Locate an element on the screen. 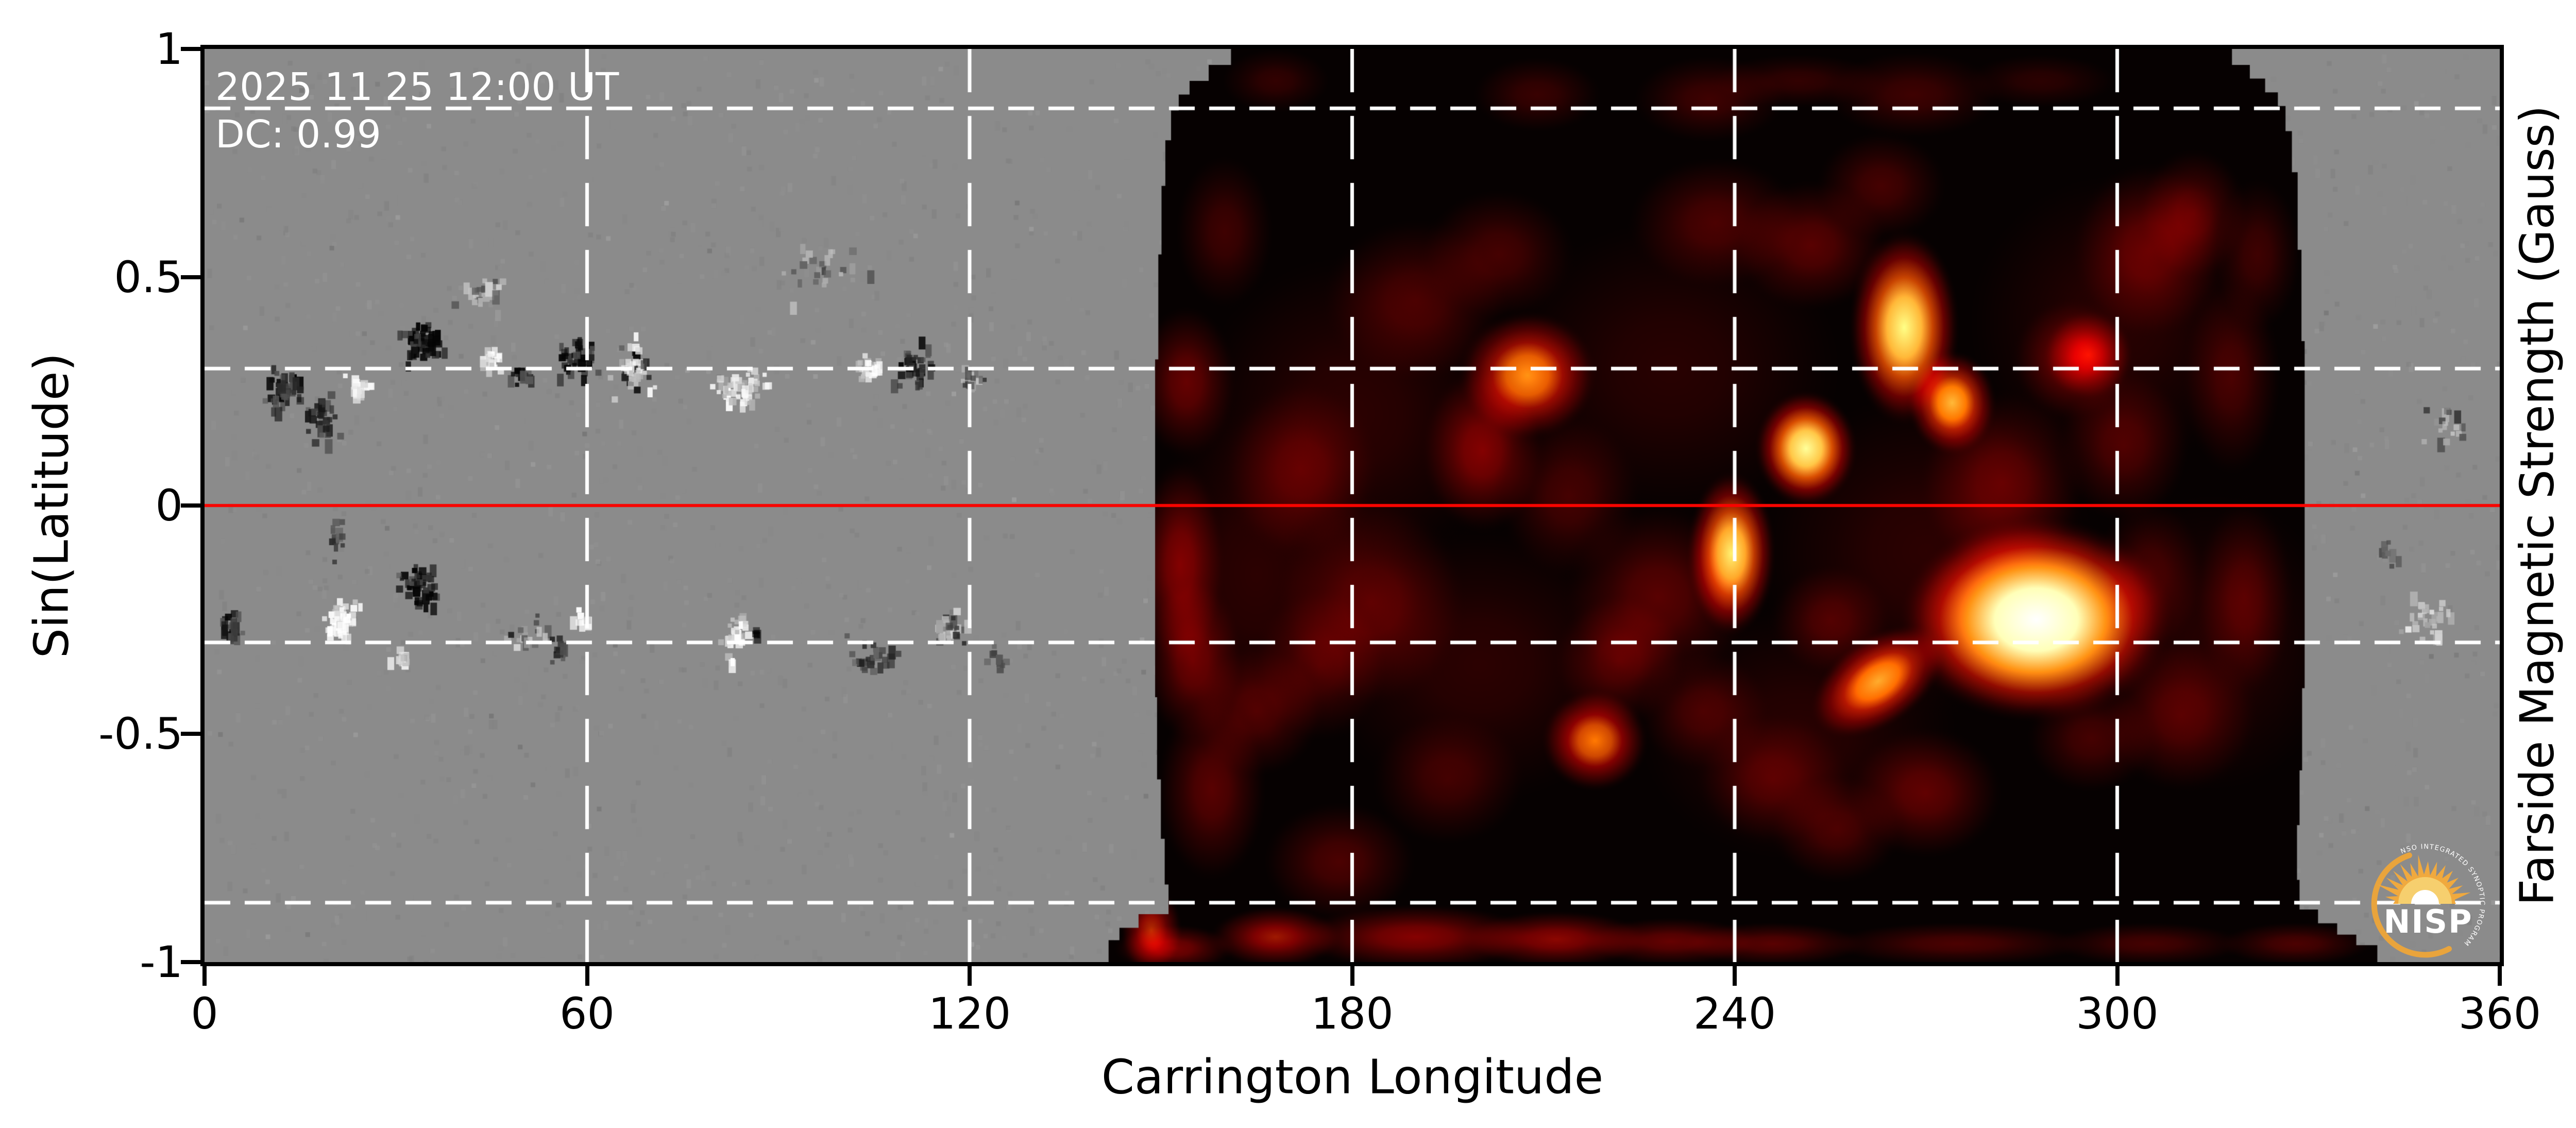 The height and width of the screenshot is (1128, 2576). x-tick-label: 240 is located at coordinates (1735, 1014).